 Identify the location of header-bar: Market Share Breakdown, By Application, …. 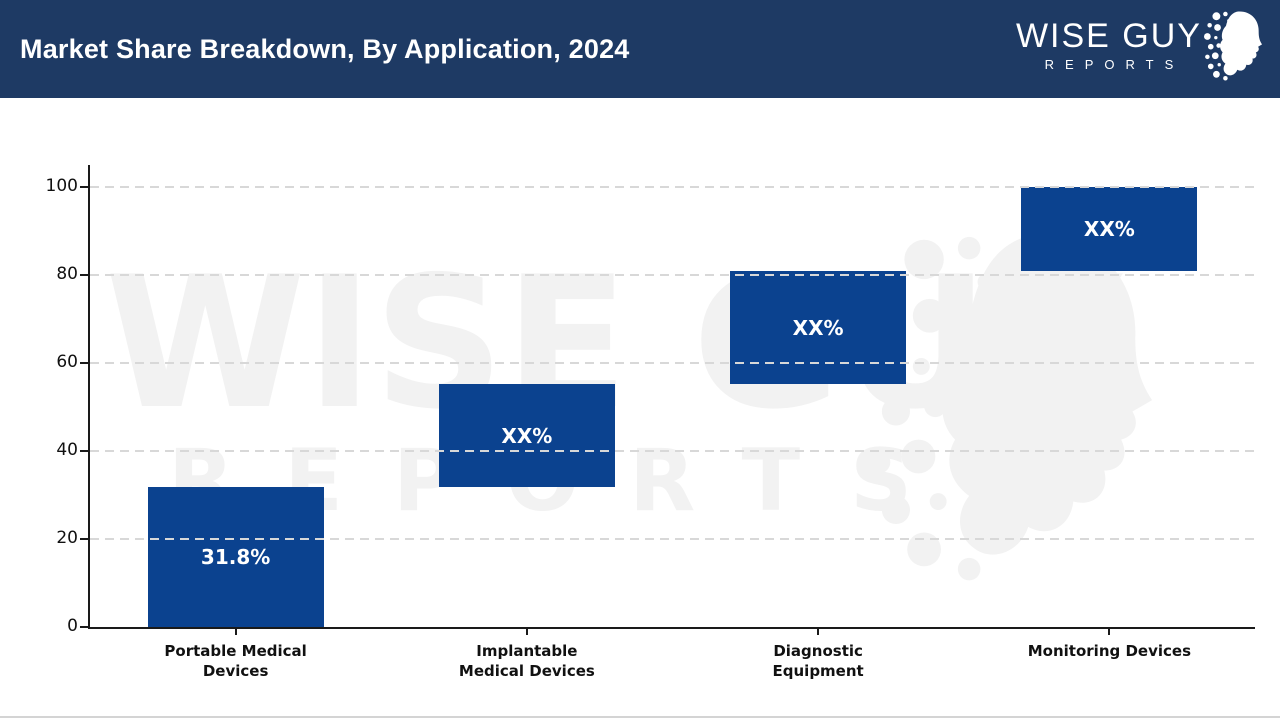
(640, 49).